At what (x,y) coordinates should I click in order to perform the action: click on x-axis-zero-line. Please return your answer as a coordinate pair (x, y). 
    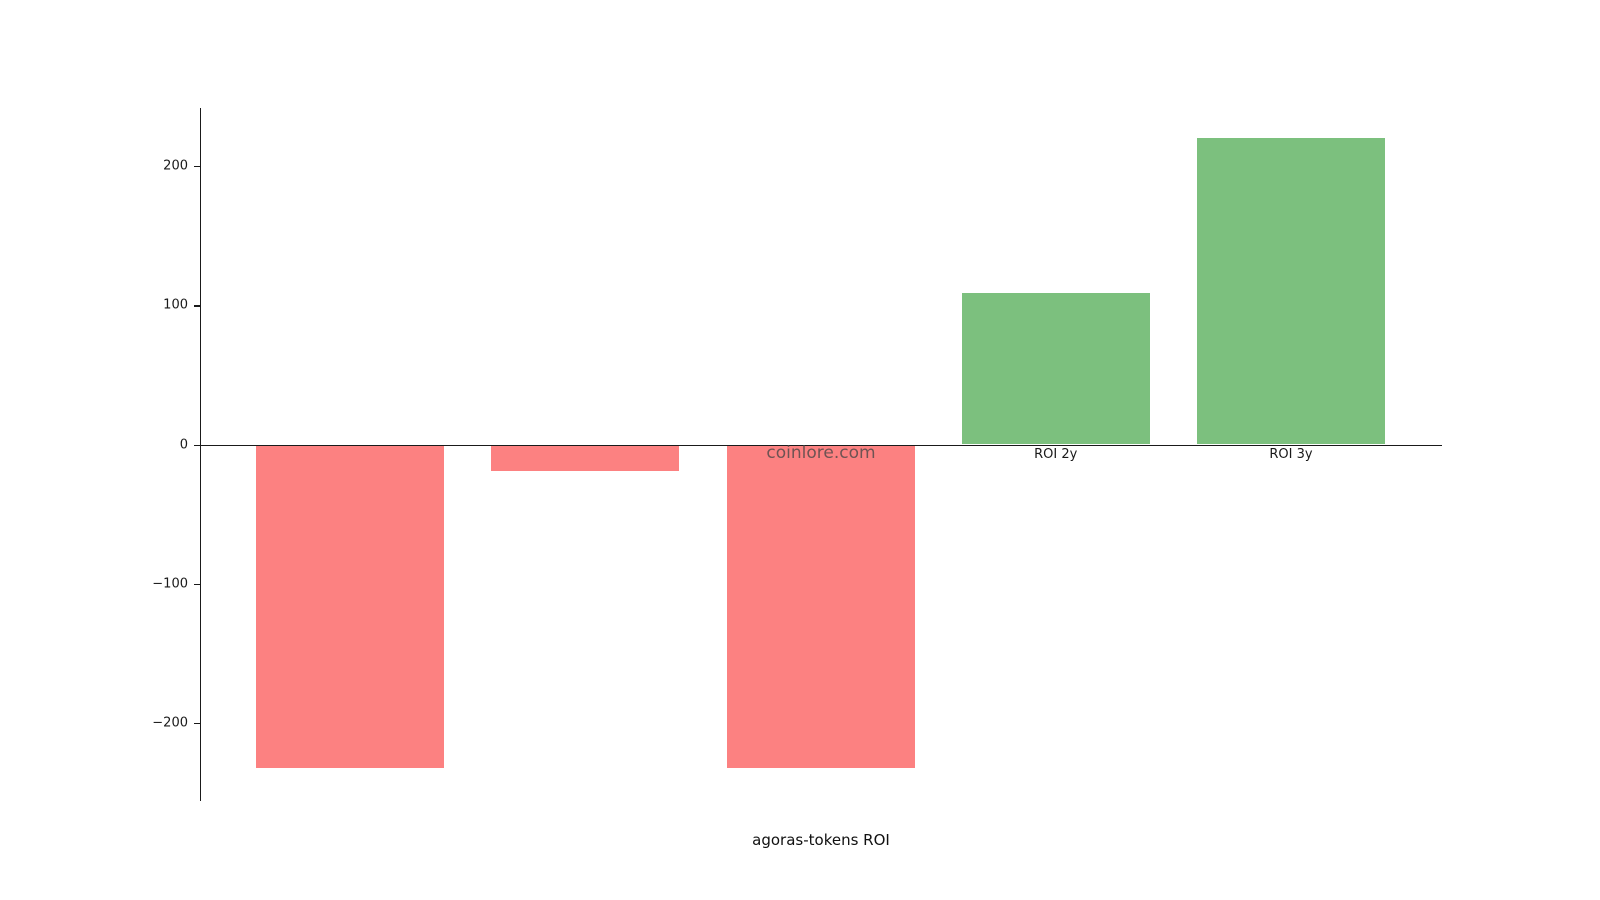
    Looking at the image, I should click on (821, 445).